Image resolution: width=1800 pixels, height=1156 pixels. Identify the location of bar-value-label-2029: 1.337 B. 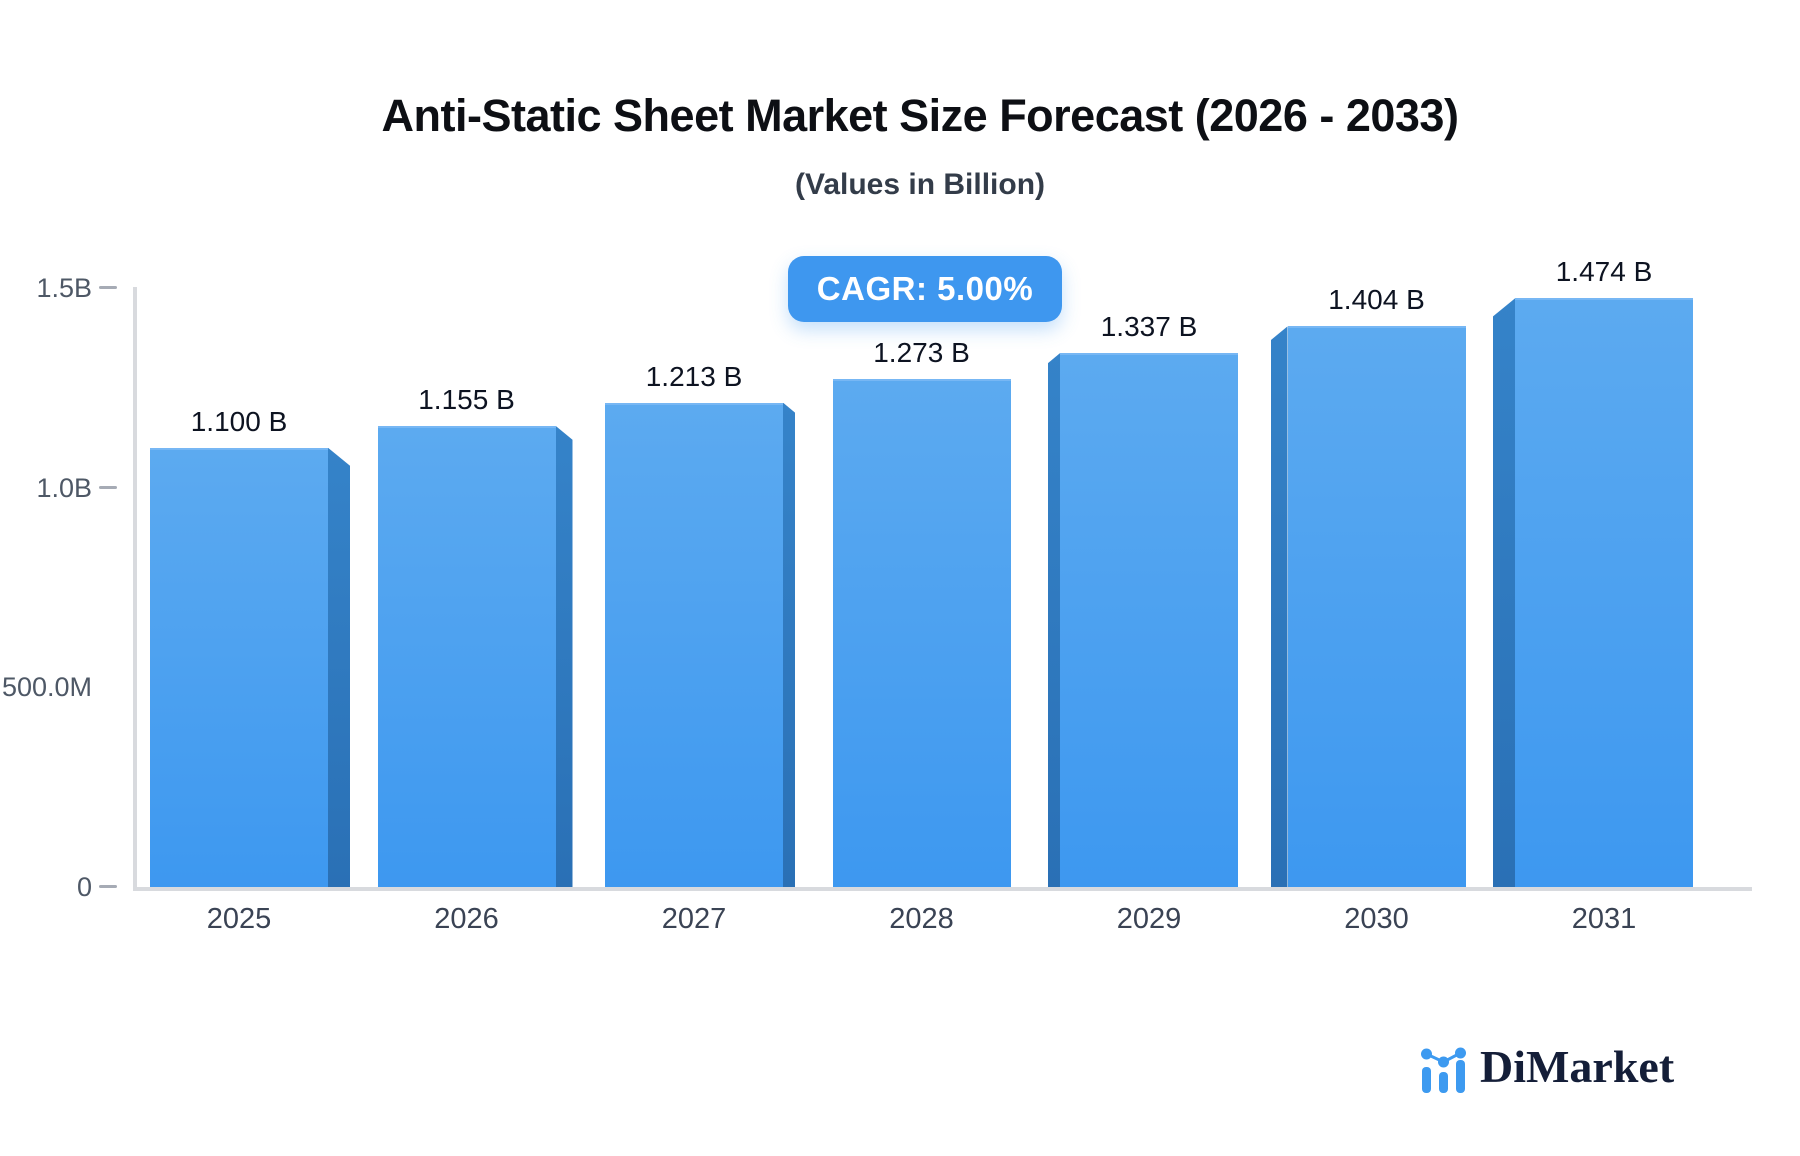
(1149, 327).